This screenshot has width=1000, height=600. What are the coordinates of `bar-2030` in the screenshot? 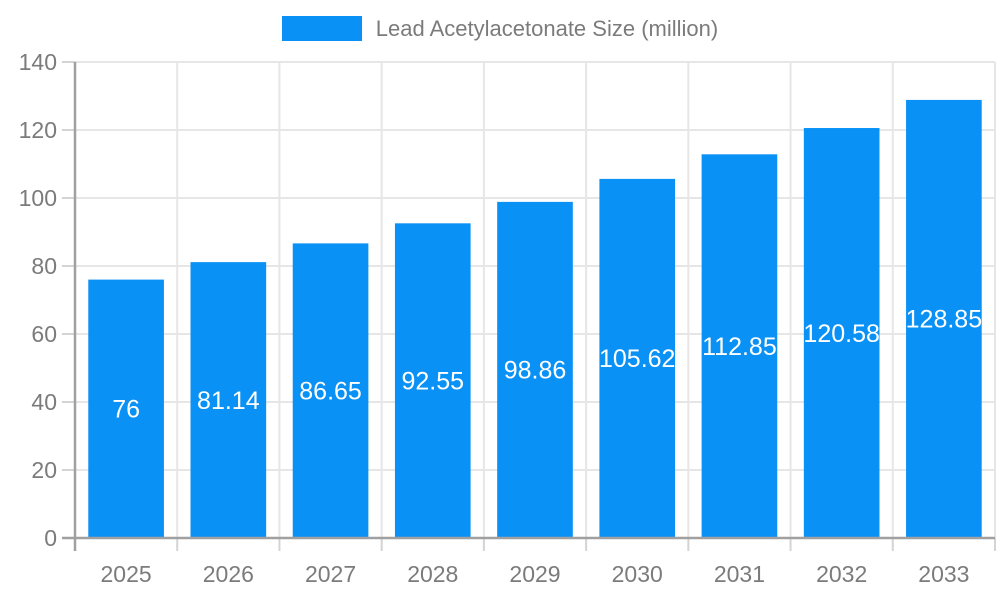 It's located at (637, 358).